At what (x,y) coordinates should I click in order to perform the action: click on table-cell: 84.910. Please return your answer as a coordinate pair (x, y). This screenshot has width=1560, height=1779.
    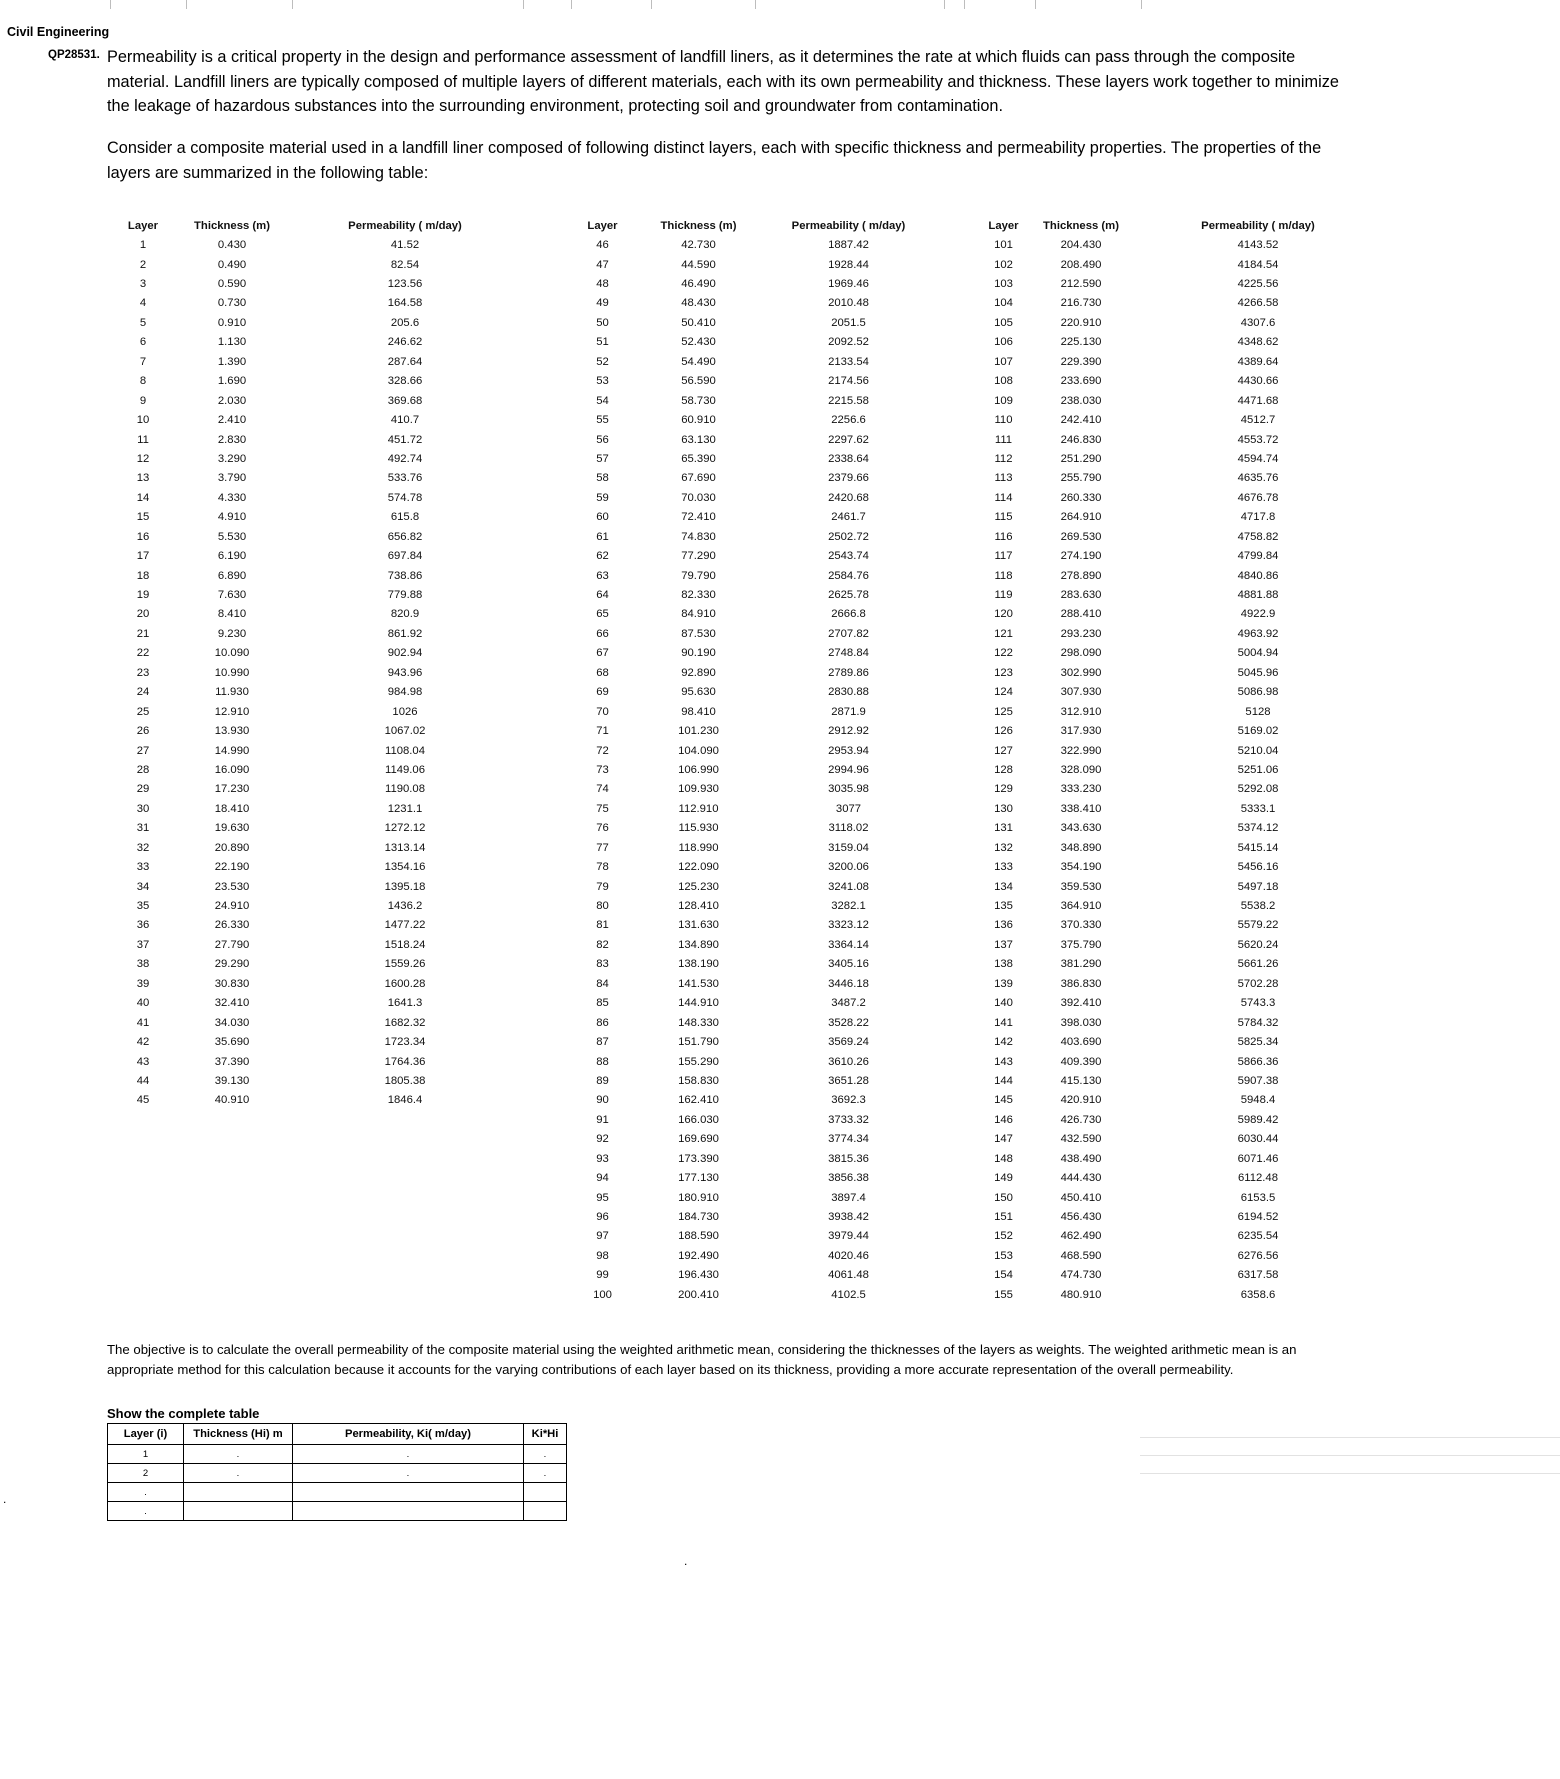
    Looking at the image, I should click on (698, 614).